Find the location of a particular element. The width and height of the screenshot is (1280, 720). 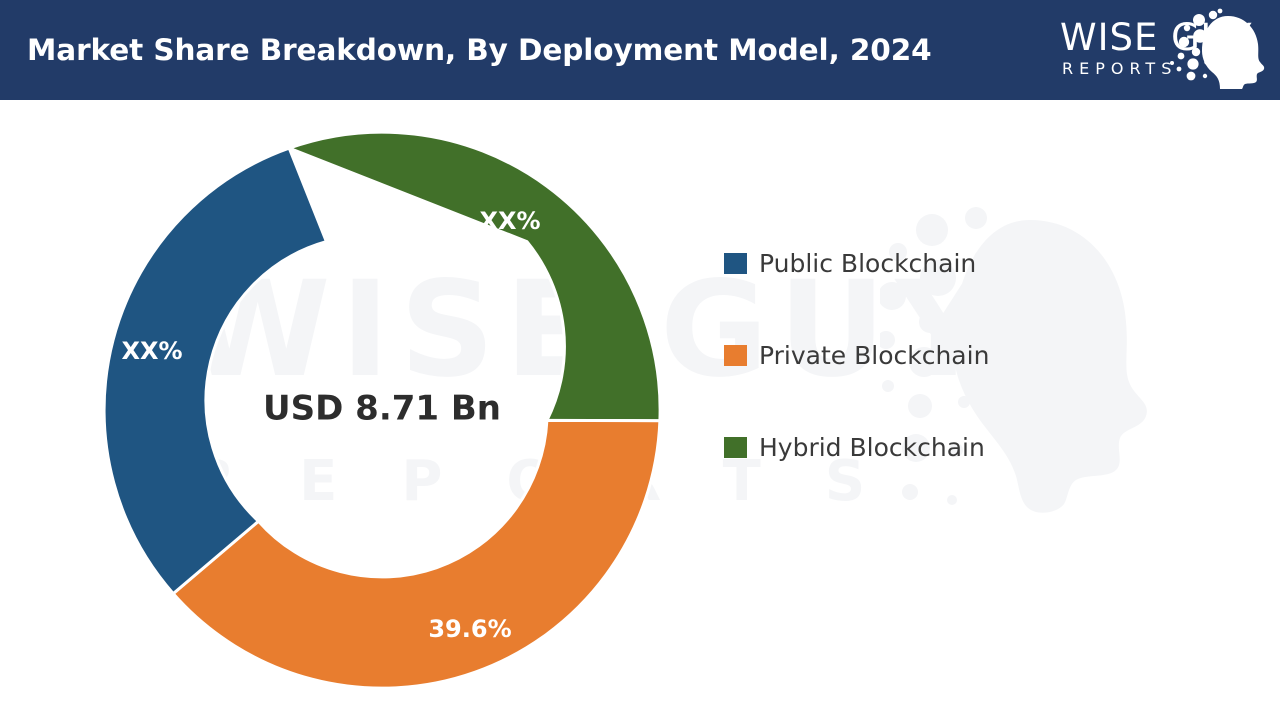

wiseguy-reports-logo: WISE GUY REPORTS is located at coordinates (1167, 49).